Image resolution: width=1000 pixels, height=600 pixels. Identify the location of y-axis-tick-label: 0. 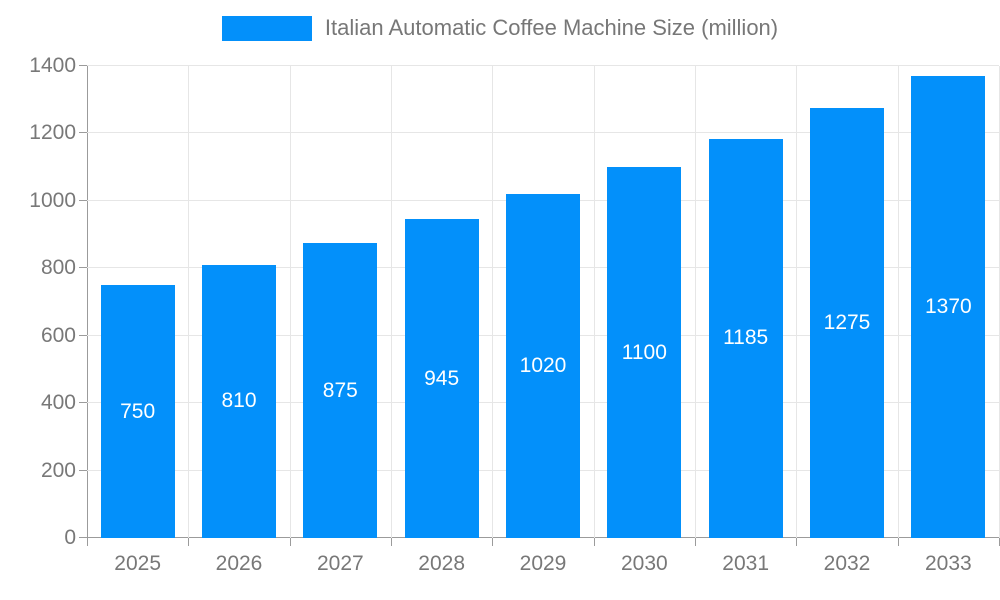
(70, 537).